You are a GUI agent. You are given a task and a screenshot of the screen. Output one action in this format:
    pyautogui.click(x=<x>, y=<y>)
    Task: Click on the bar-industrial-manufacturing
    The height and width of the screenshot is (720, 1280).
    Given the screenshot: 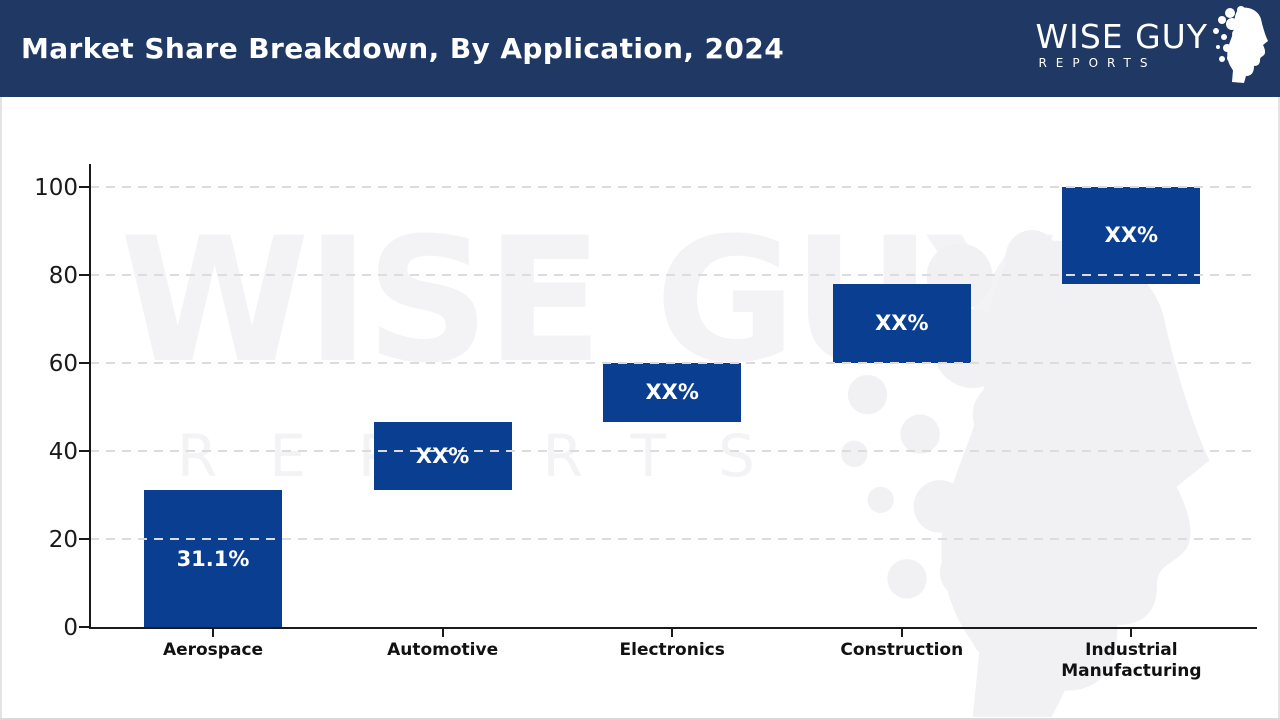 What is the action you would take?
    pyautogui.click(x=1131, y=235)
    